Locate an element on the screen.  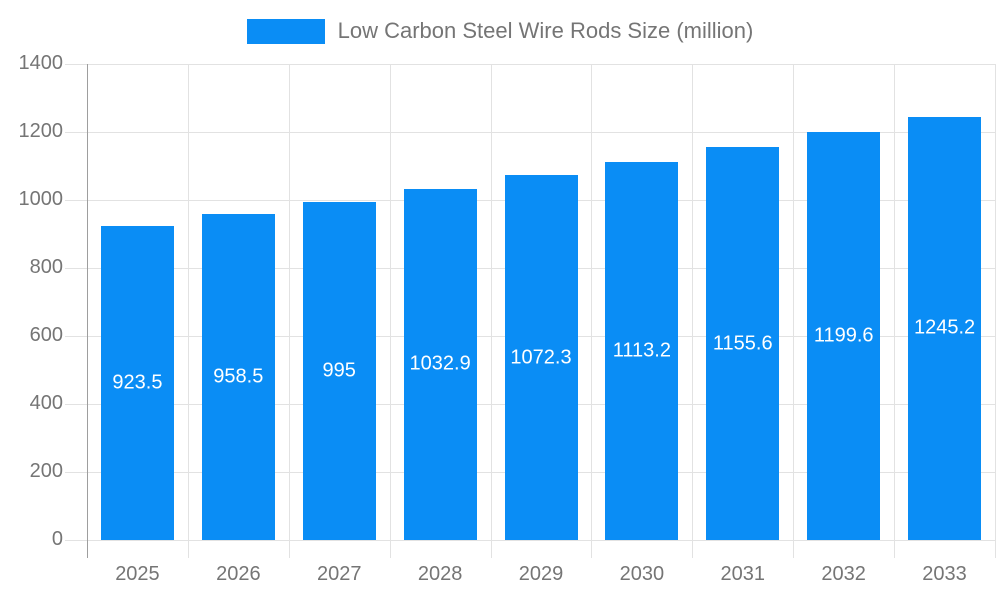
bar-2030: 1113.2 is located at coordinates (642, 350).